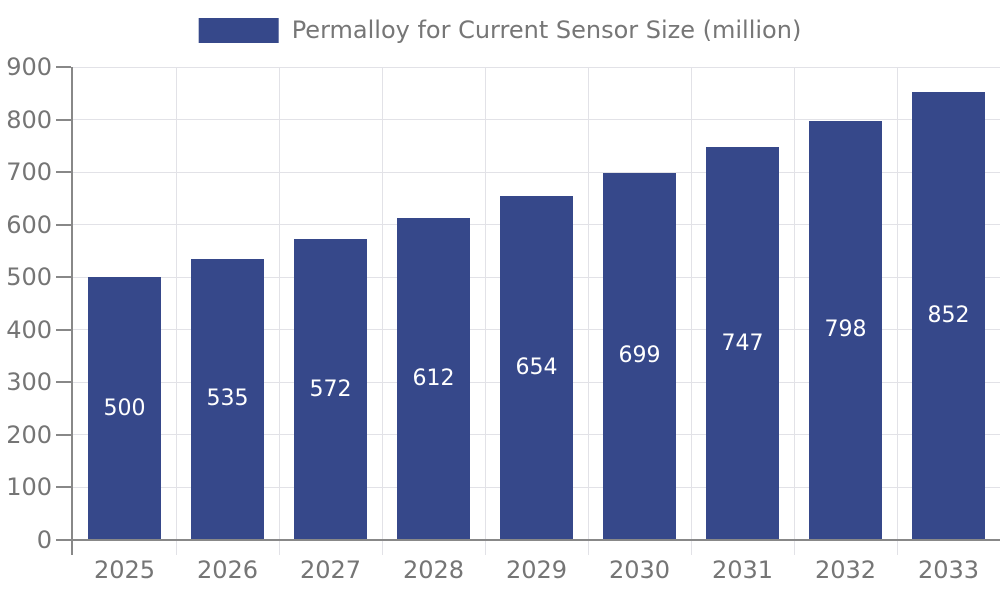 The width and height of the screenshot is (1000, 600). What do you see at coordinates (433, 570) in the screenshot?
I see `x-tick-label: 2028` at bounding box center [433, 570].